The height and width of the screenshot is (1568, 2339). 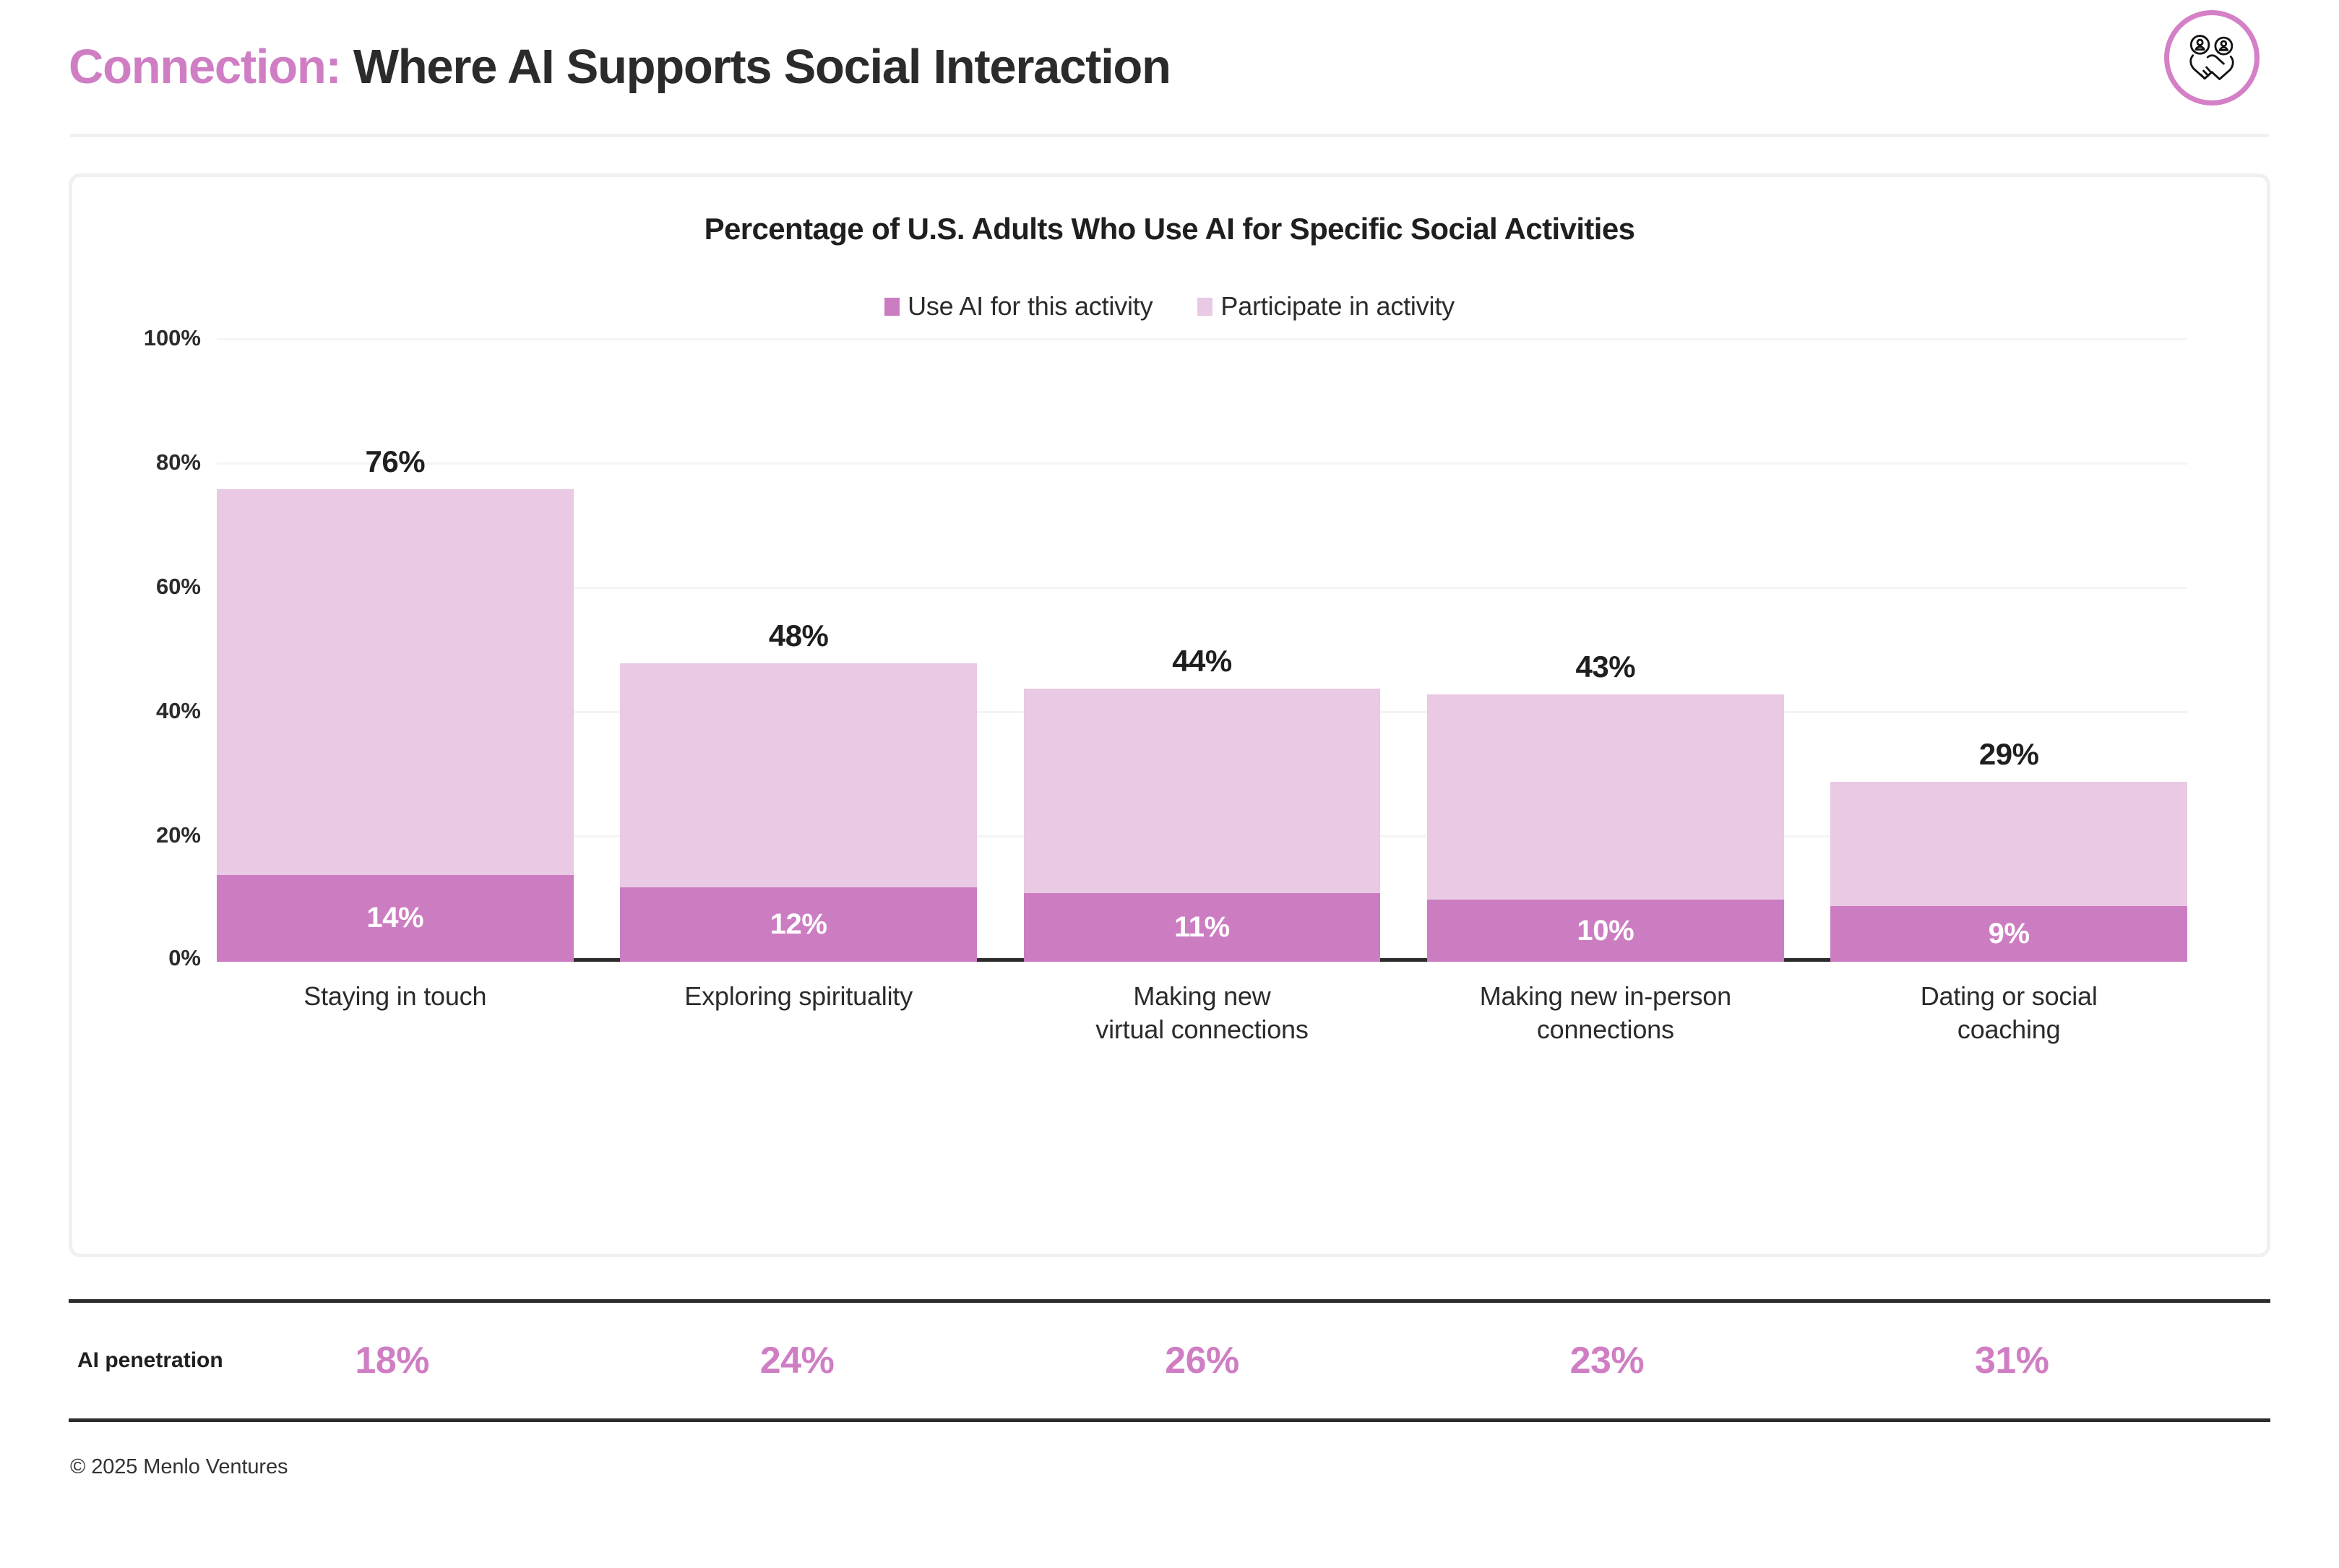 What do you see at coordinates (150, 1360) in the screenshot?
I see `penetration-label: AI penetration` at bounding box center [150, 1360].